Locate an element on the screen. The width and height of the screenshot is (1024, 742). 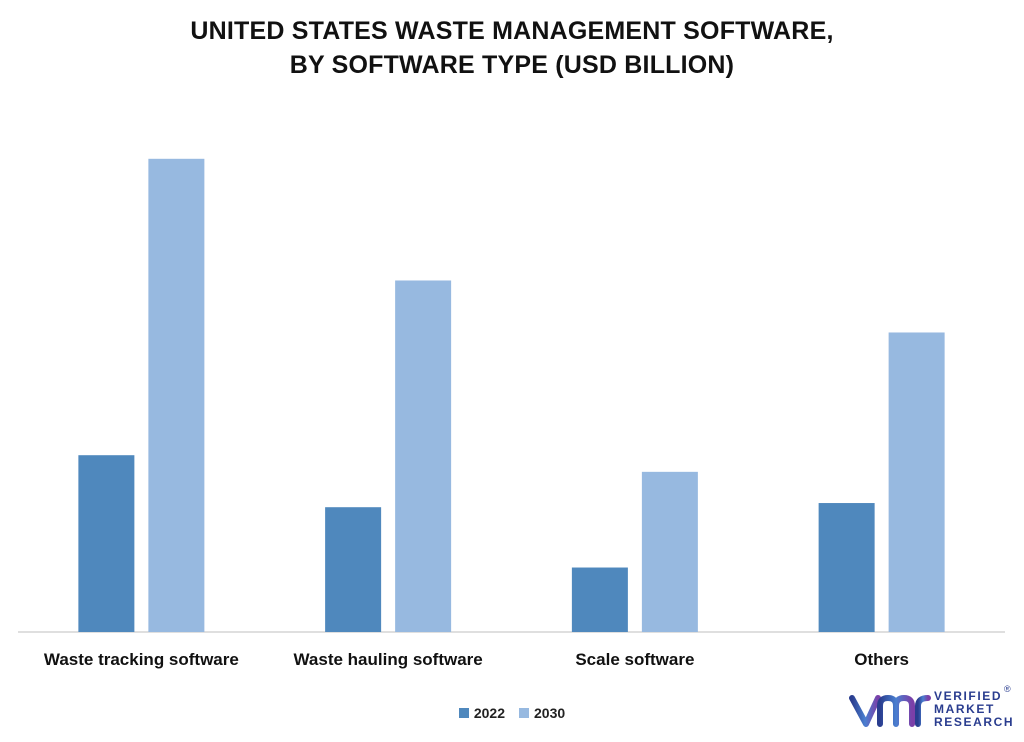
x-tick-label-2: Scale software is located at coordinates (634, 659).